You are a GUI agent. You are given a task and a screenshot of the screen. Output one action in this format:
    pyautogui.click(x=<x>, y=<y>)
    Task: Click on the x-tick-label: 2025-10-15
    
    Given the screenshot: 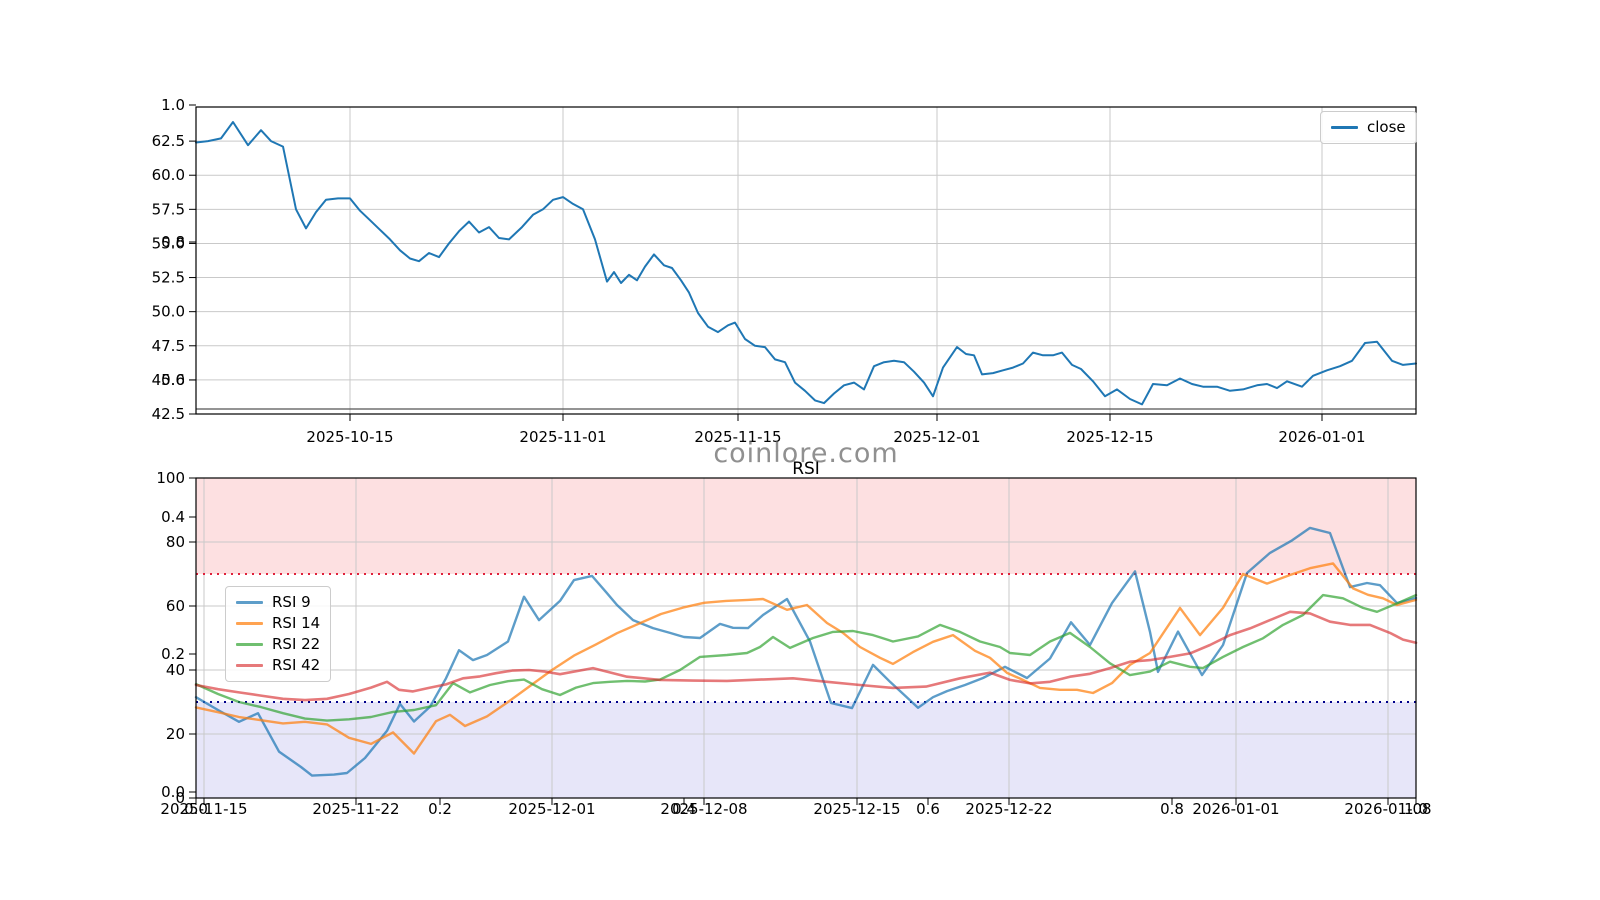 What is the action you would take?
    pyautogui.click(x=349, y=437)
    